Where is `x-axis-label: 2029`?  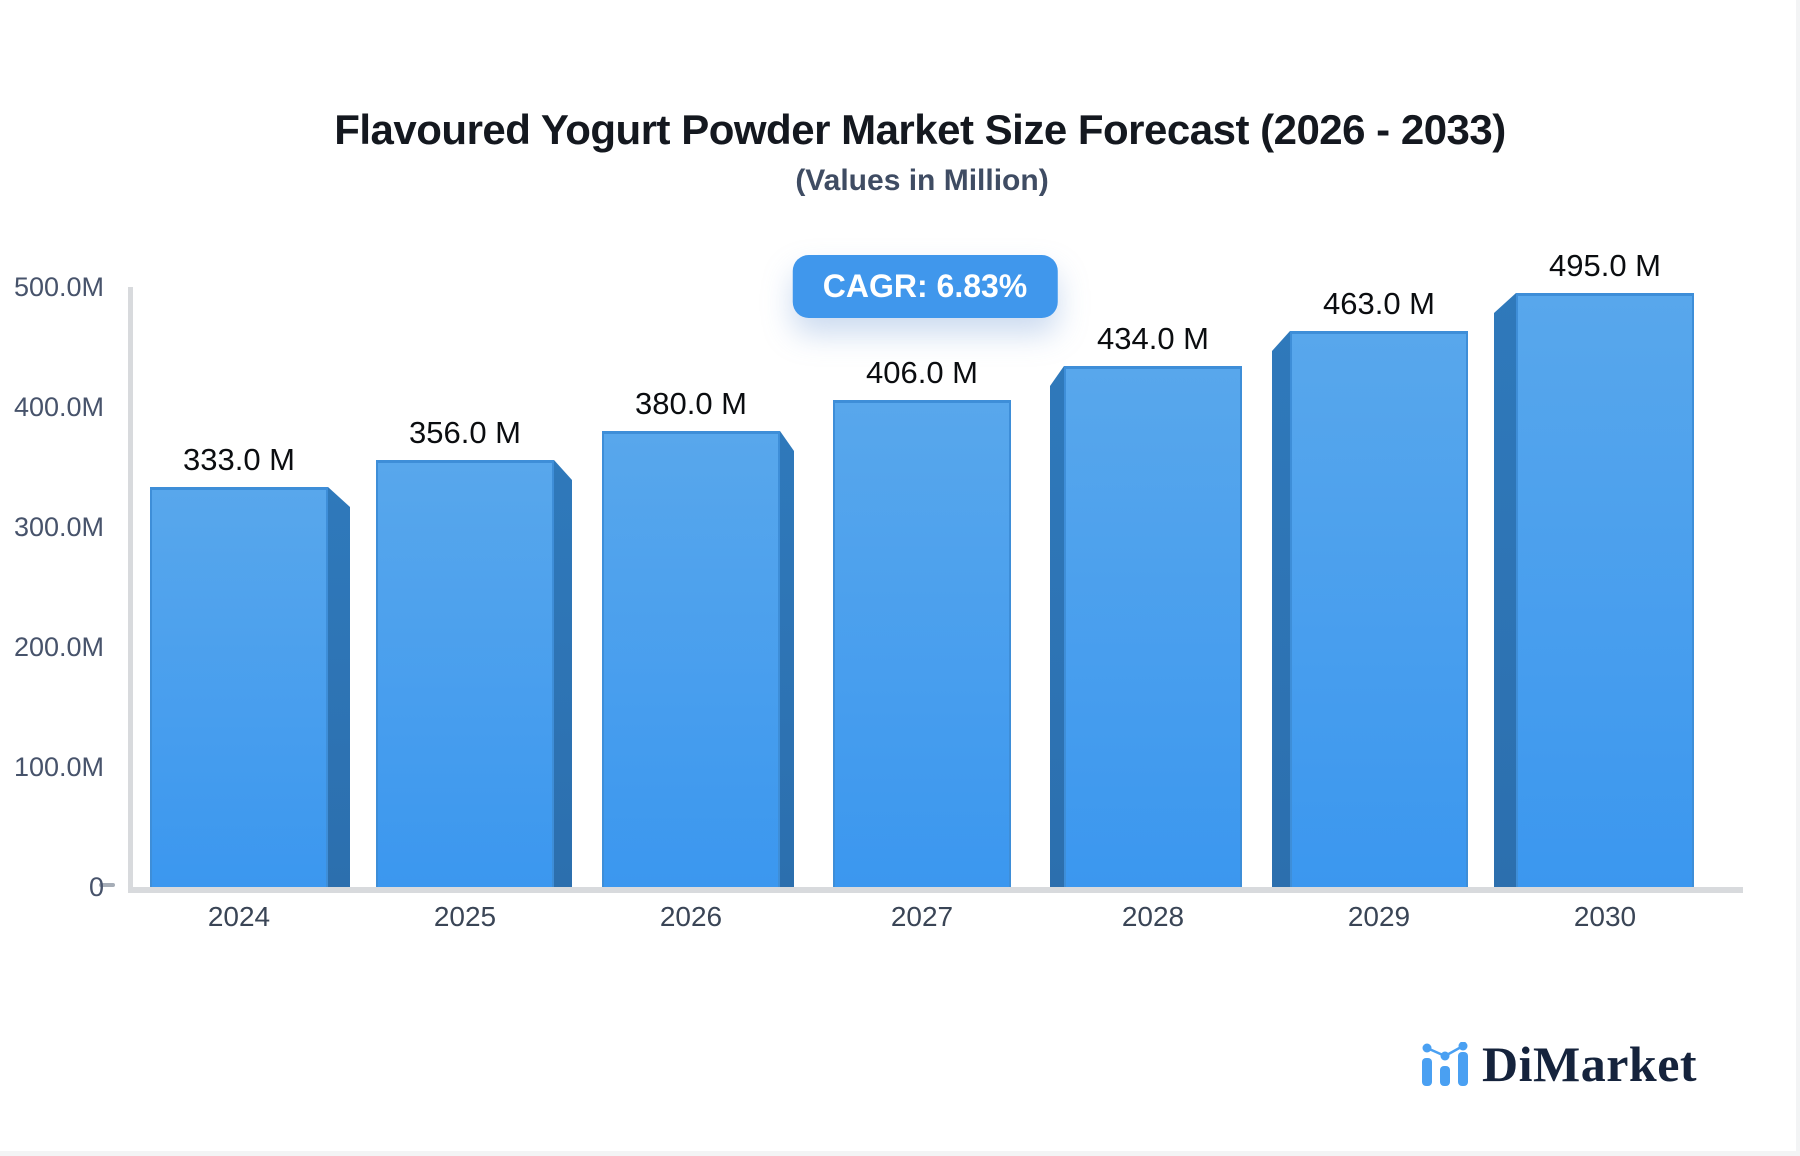 x-axis-label: 2029 is located at coordinates (1379, 916).